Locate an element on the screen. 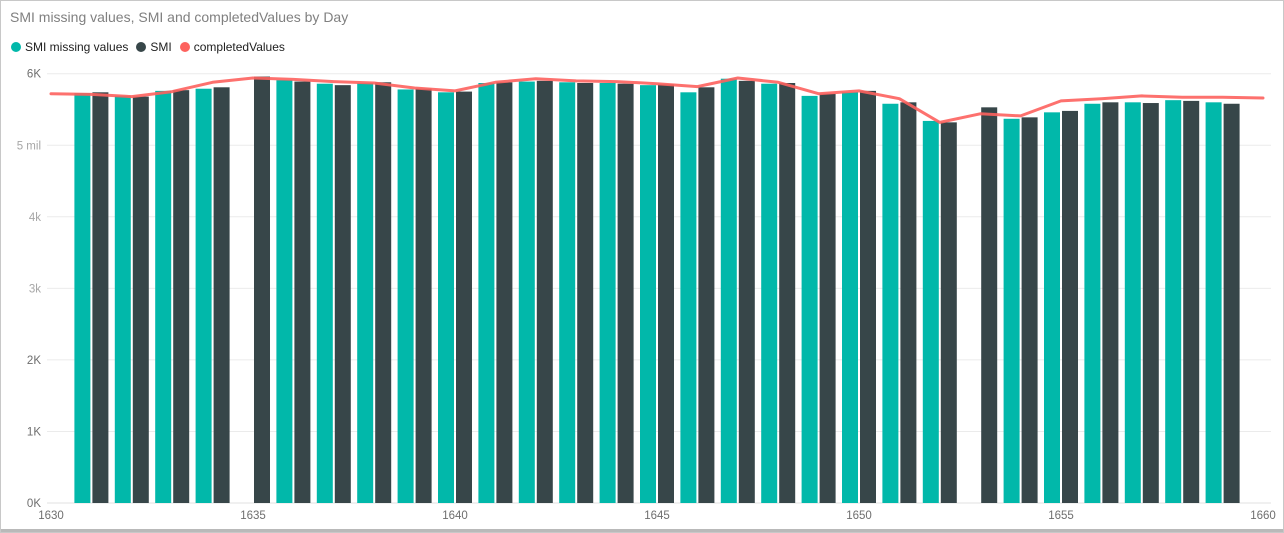 This screenshot has width=1284, height=533. x-tick-label: 1630 is located at coordinates (51, 516).